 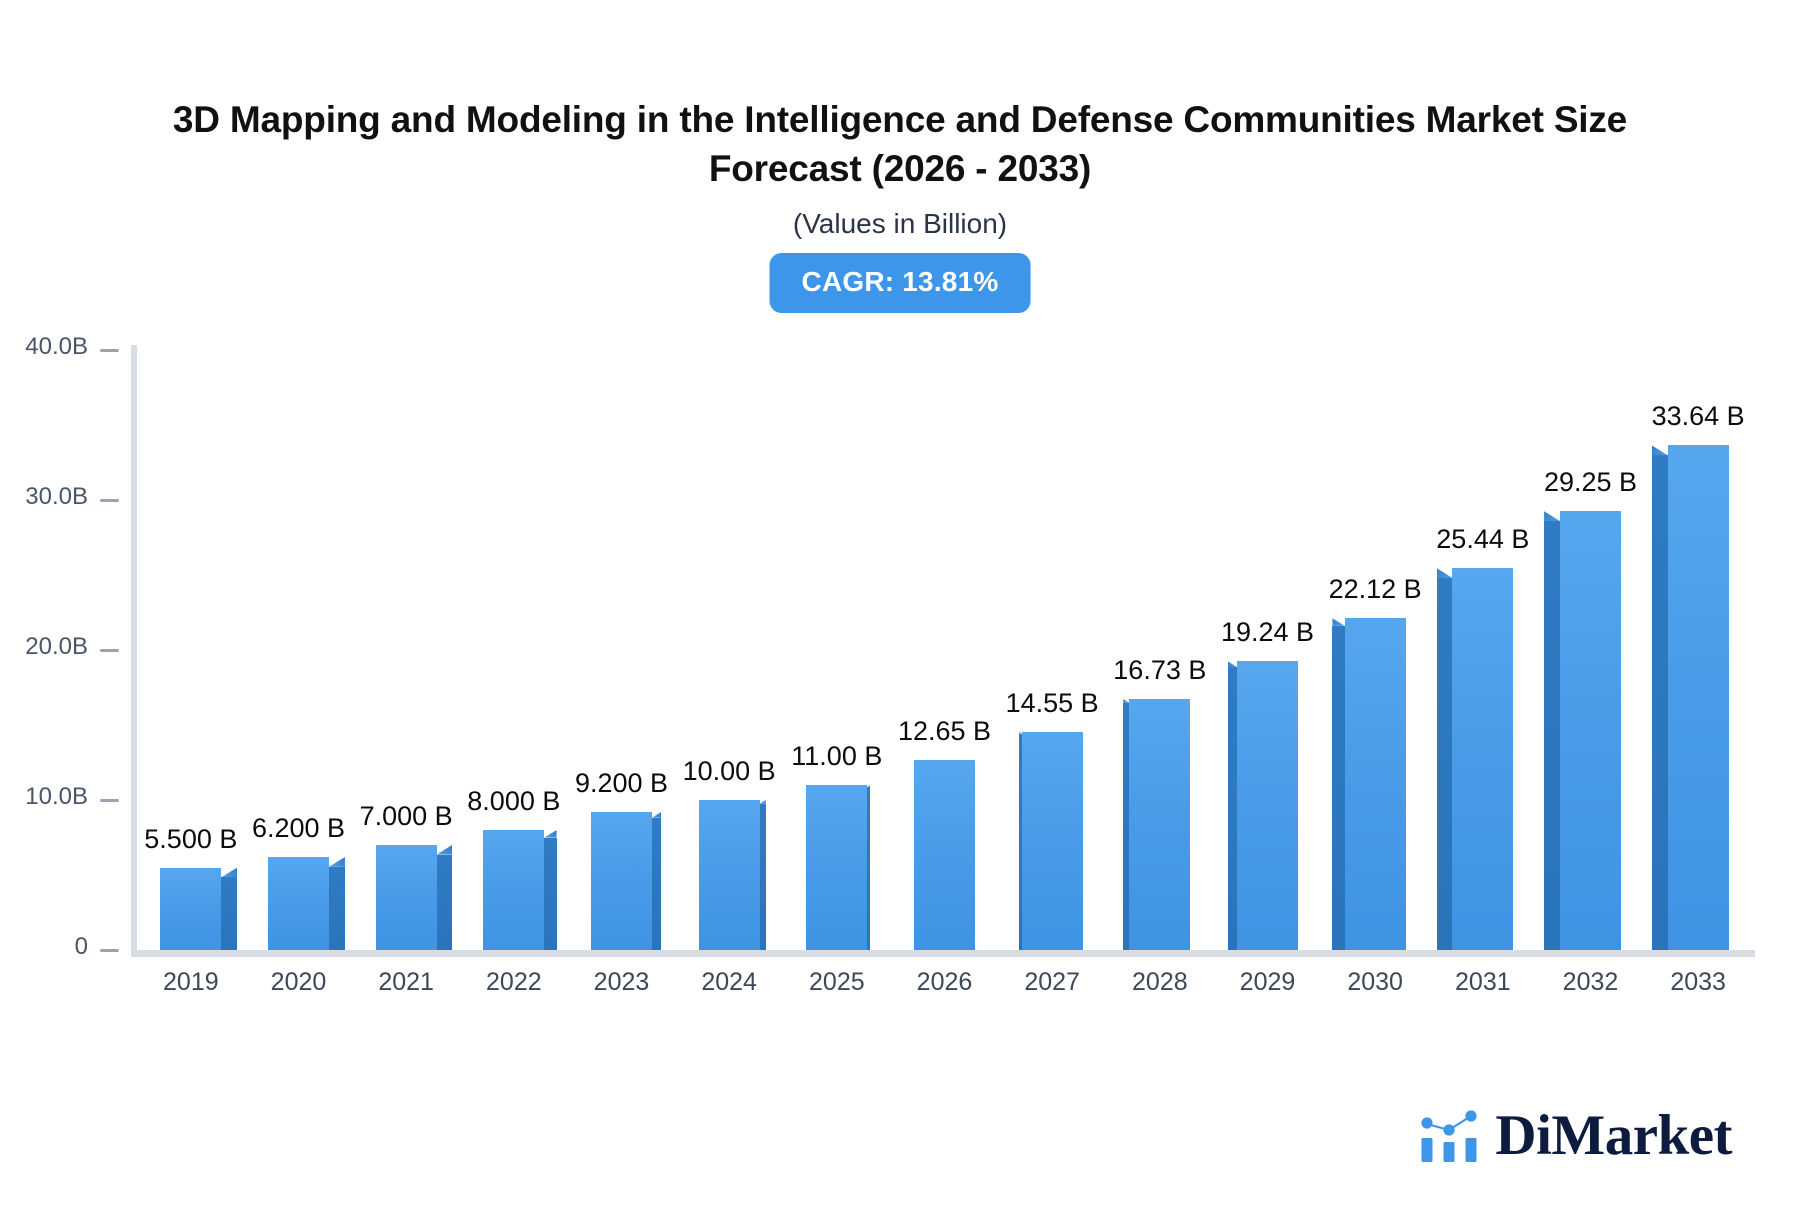 I want to click on bar-value-label: 12.65 B, so click(x=944, y=731).